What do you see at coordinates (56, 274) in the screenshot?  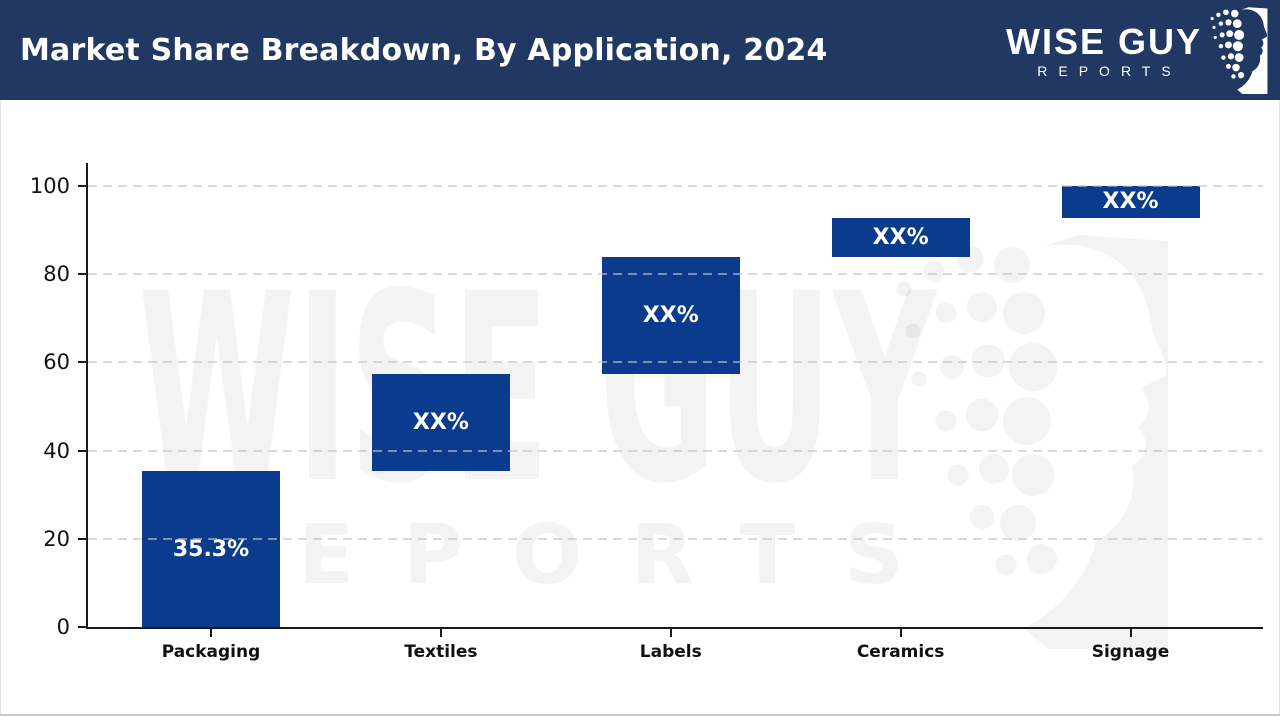 I see `y-tick-label-80: 80` at bounding box center [56, 274].